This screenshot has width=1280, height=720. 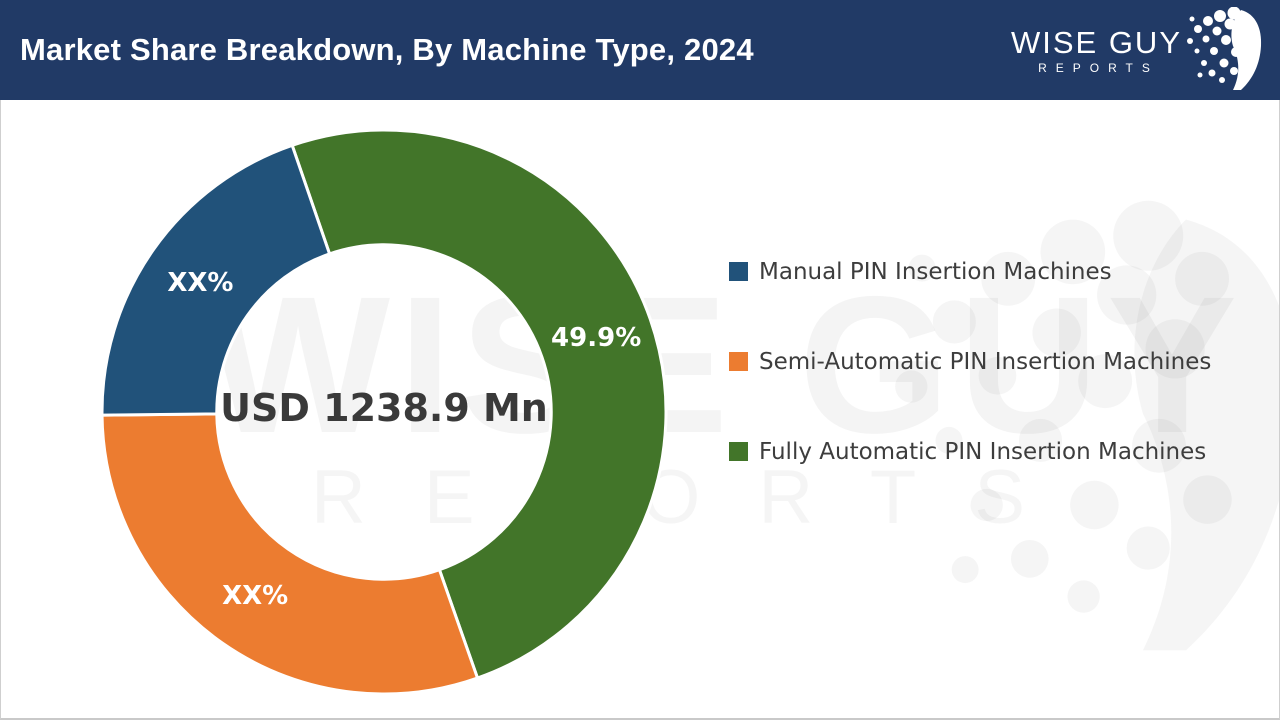 I want to click on donut-center-label: USD 1238.9 Mn, so click(x=384, y=408).